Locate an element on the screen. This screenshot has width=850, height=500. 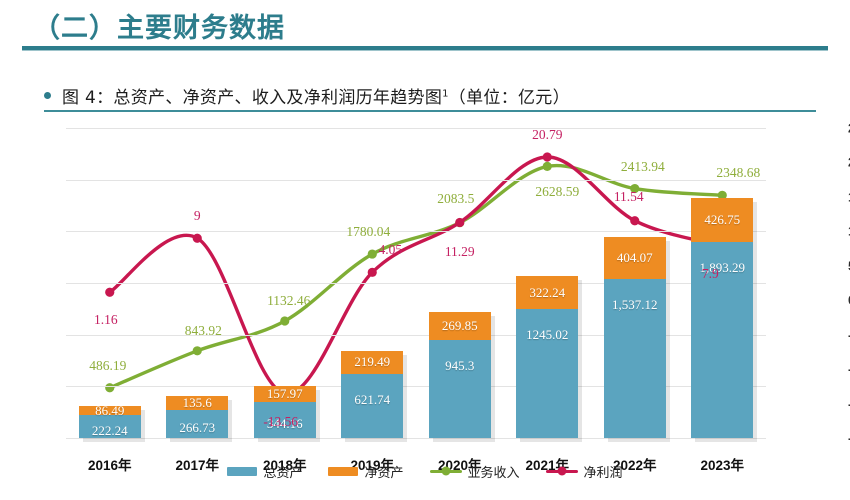
y-axis-right-tick: 10 is located at coordinates (849, 231).